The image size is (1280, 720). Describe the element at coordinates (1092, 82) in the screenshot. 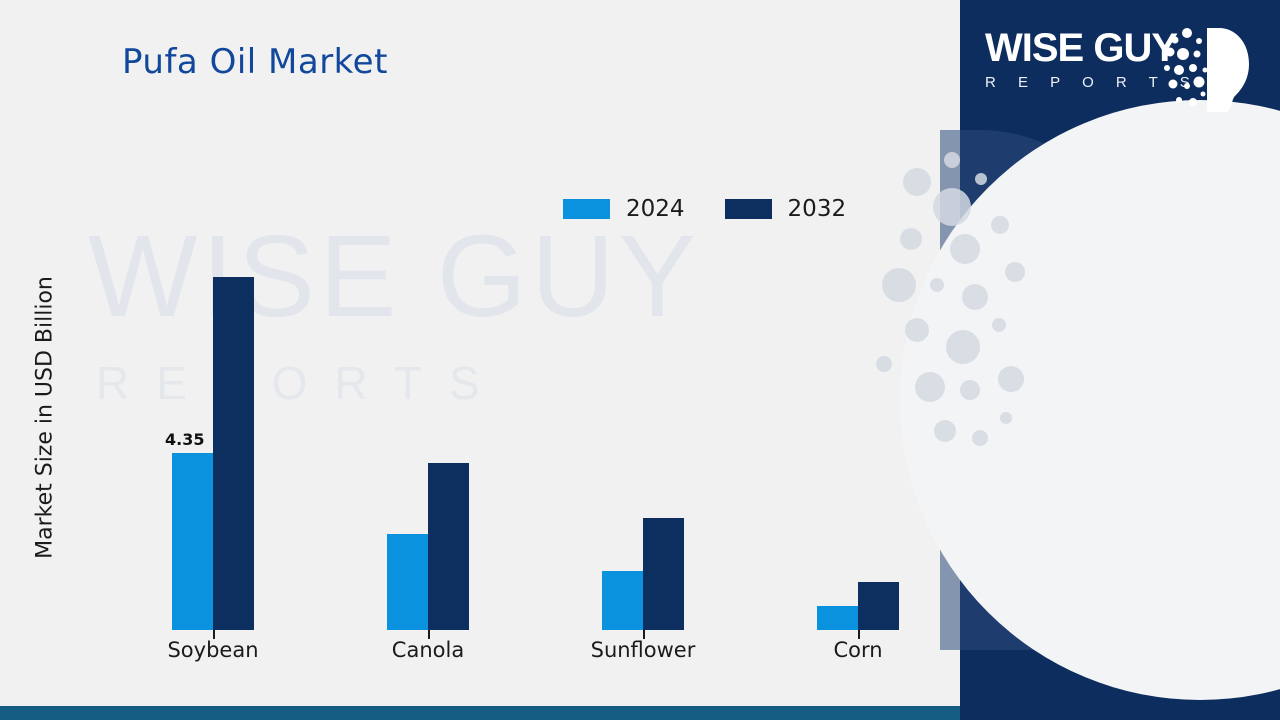

I see `logo-secondary-text: R E P O R T S` at that location.